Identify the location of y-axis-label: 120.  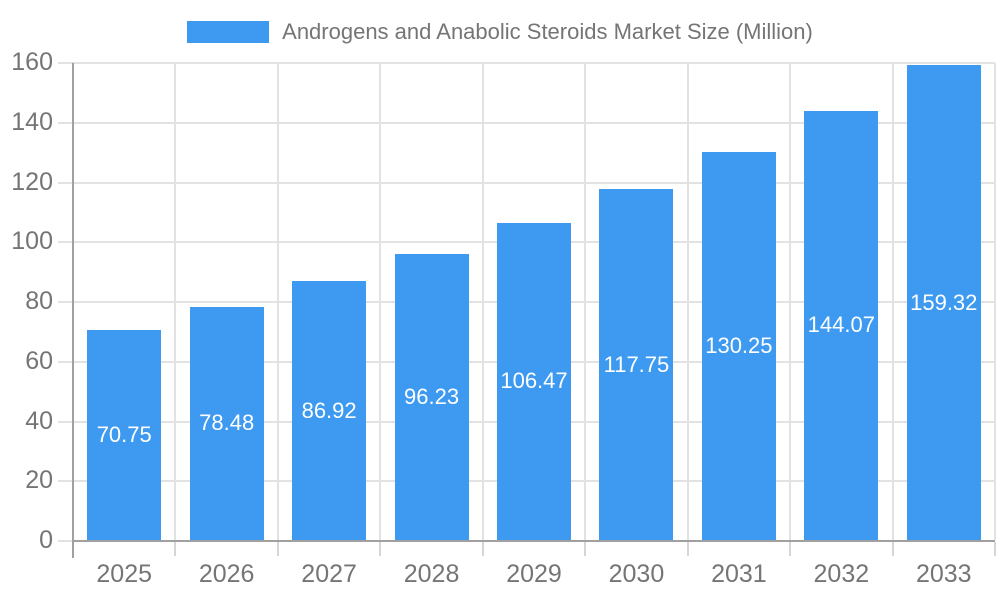
(26, 181).